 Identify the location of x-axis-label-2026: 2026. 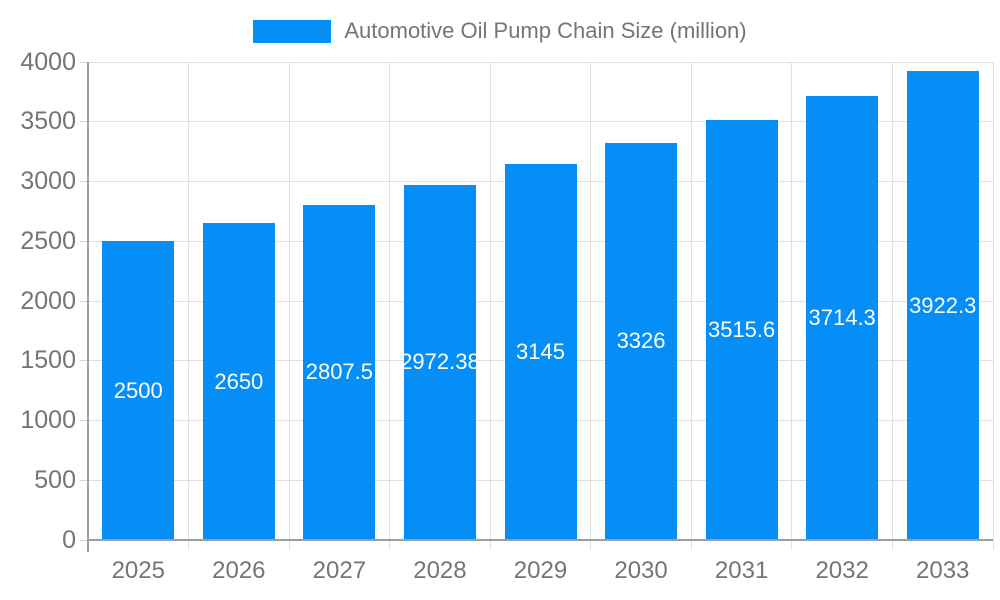
(239, 570).